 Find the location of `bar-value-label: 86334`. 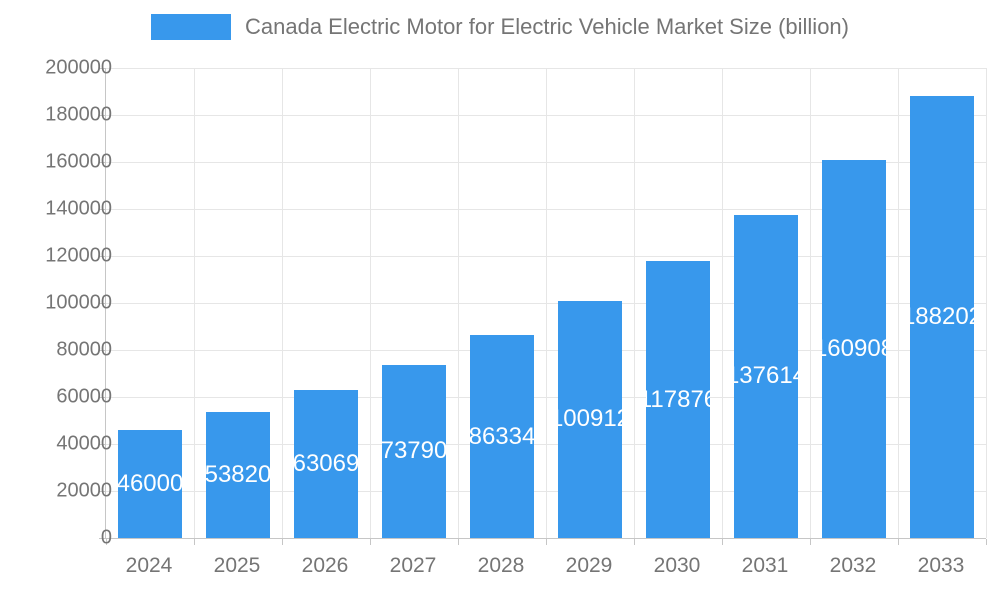

bar-value-label: 86334 is located at coordinates (502, 436).